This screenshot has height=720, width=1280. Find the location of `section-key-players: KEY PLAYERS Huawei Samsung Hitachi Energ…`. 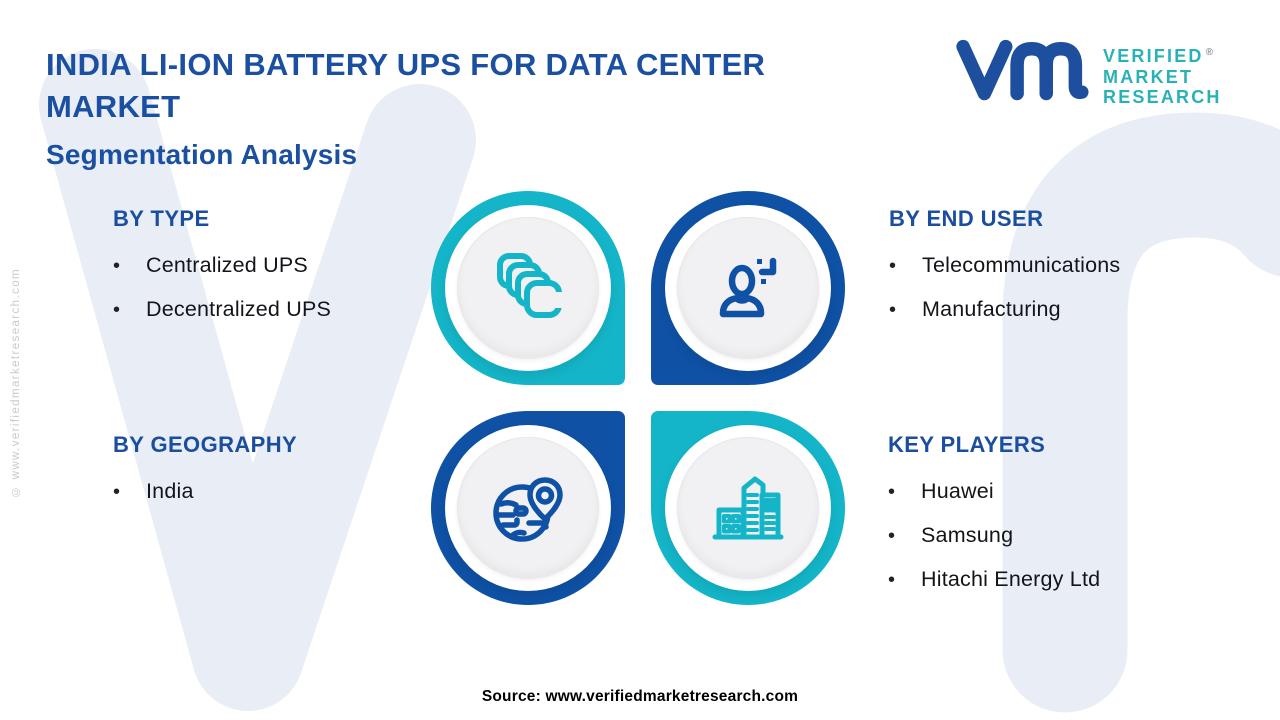

section-key-players: KEY PLAYERS Huawei Samsung Hitachi Energ… is located at coordinates (1058, 521).